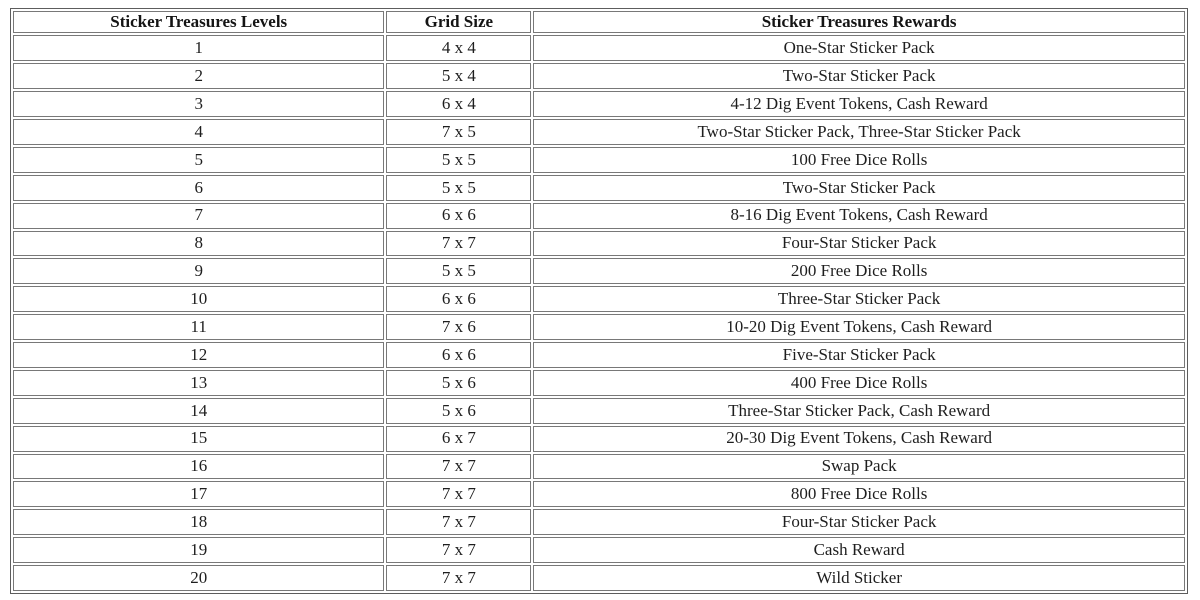 This screenshot has height=600, width=1200. What do you see at coordinates (859, 104) in the screenshot?
I see `reward-cell: 4-12 Dig Event Tokens, Cash Reward` at bounding box center [859, 104].